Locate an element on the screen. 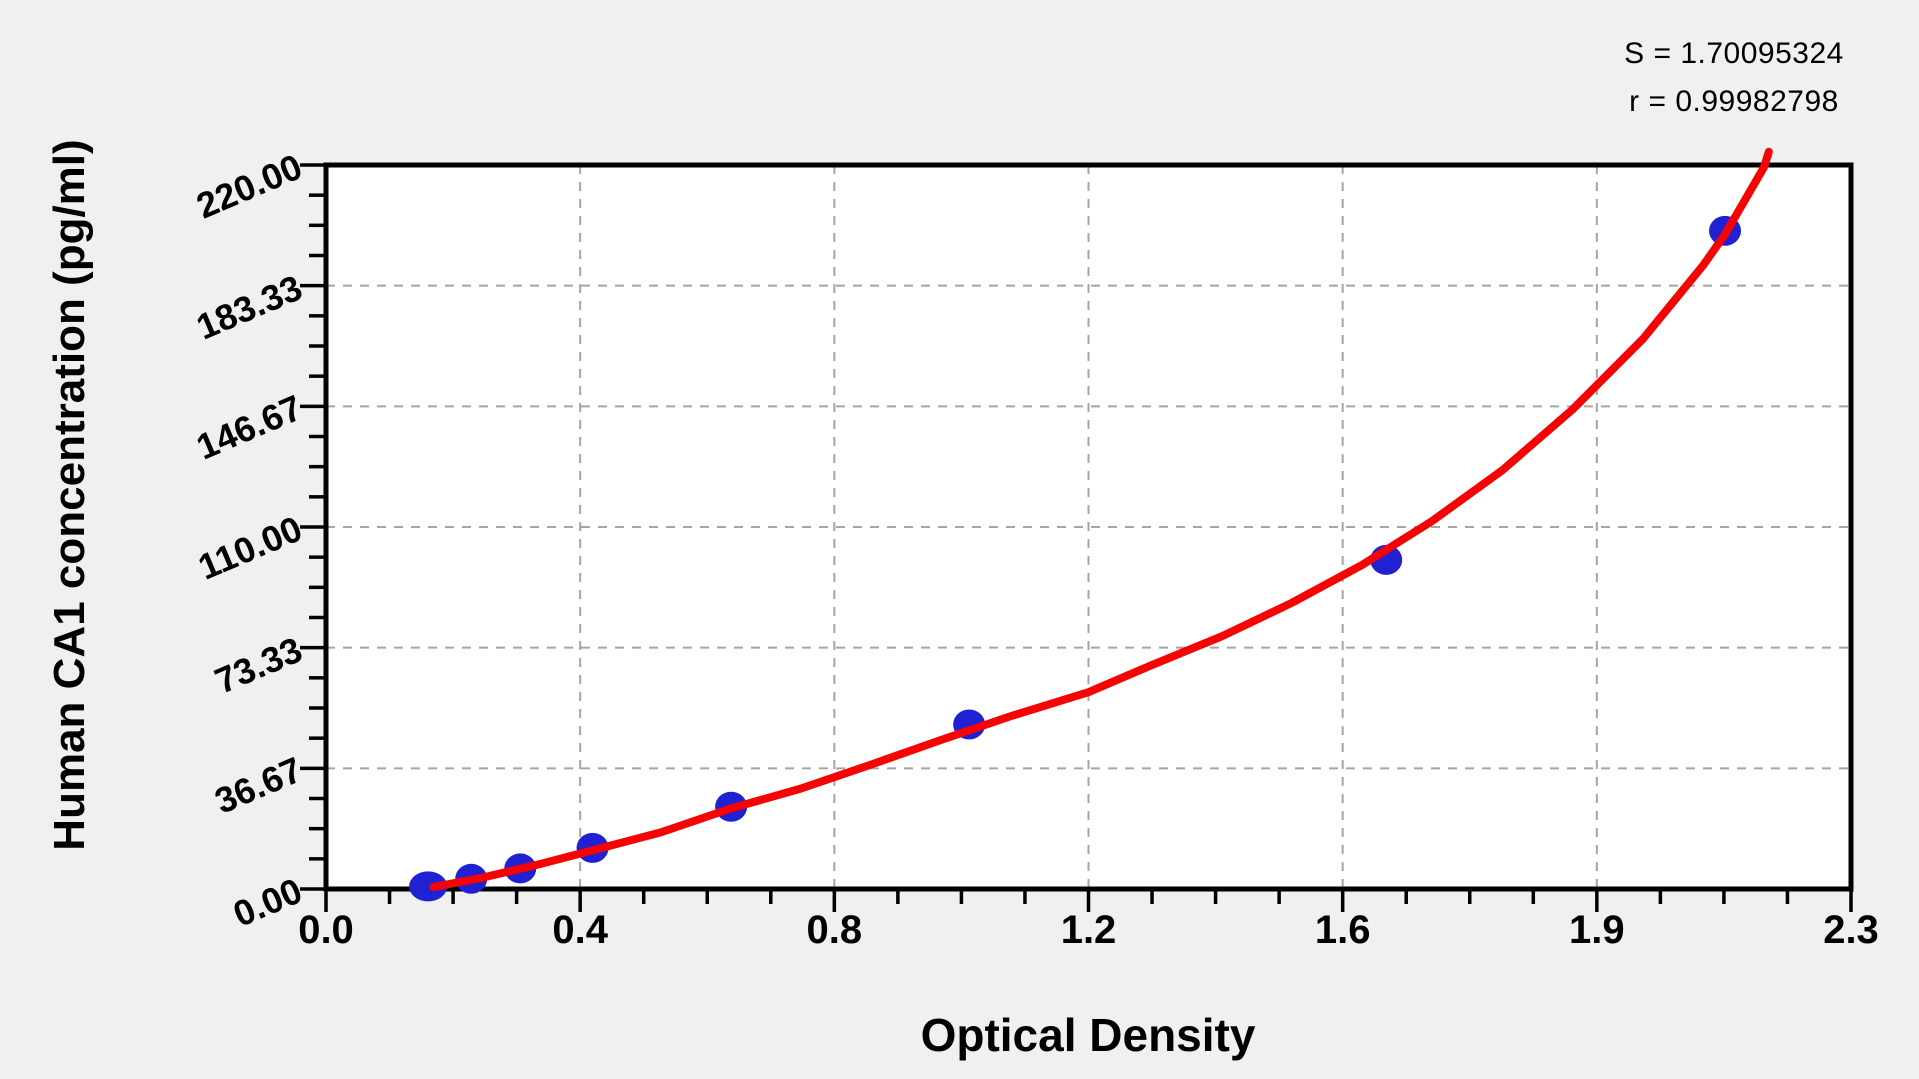 The width and height of the screenshot is (1919, 1079). fit-statistic-s: S = 1.70095324 is located at coordinates (1734, 53).